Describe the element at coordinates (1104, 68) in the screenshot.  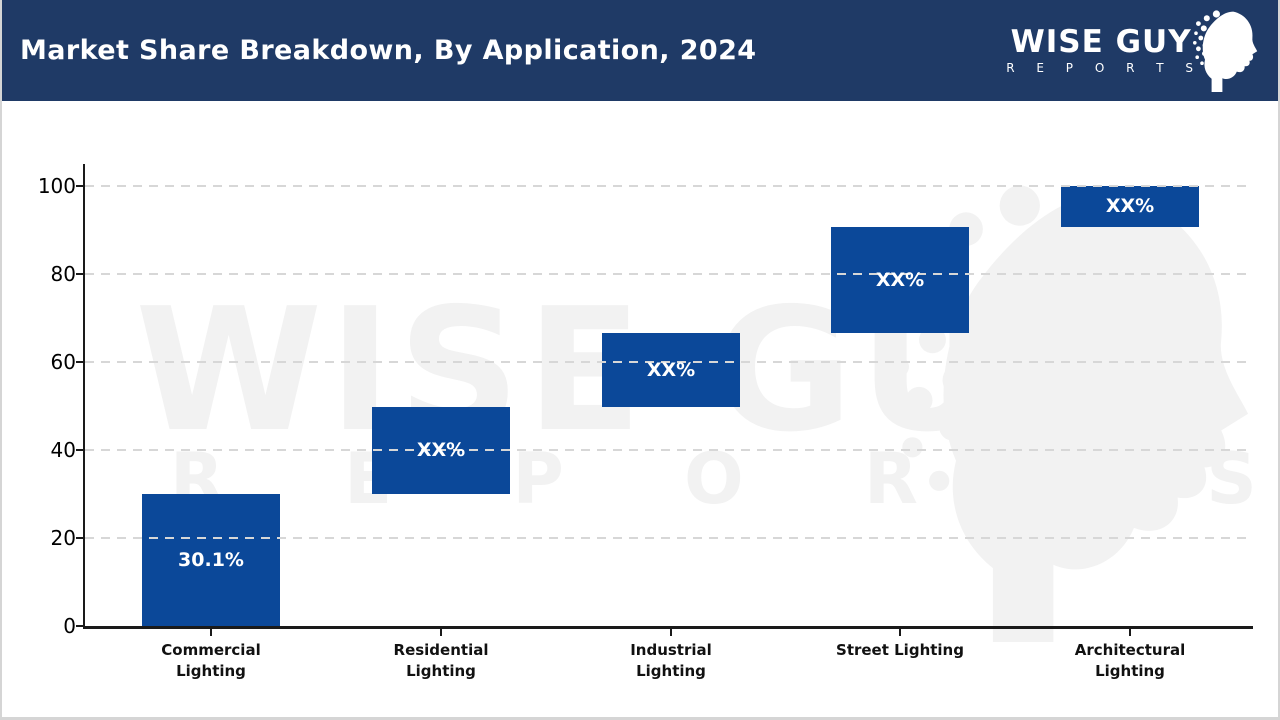
I see `logo-wordmark-line2: R E P O R T S` at that location.